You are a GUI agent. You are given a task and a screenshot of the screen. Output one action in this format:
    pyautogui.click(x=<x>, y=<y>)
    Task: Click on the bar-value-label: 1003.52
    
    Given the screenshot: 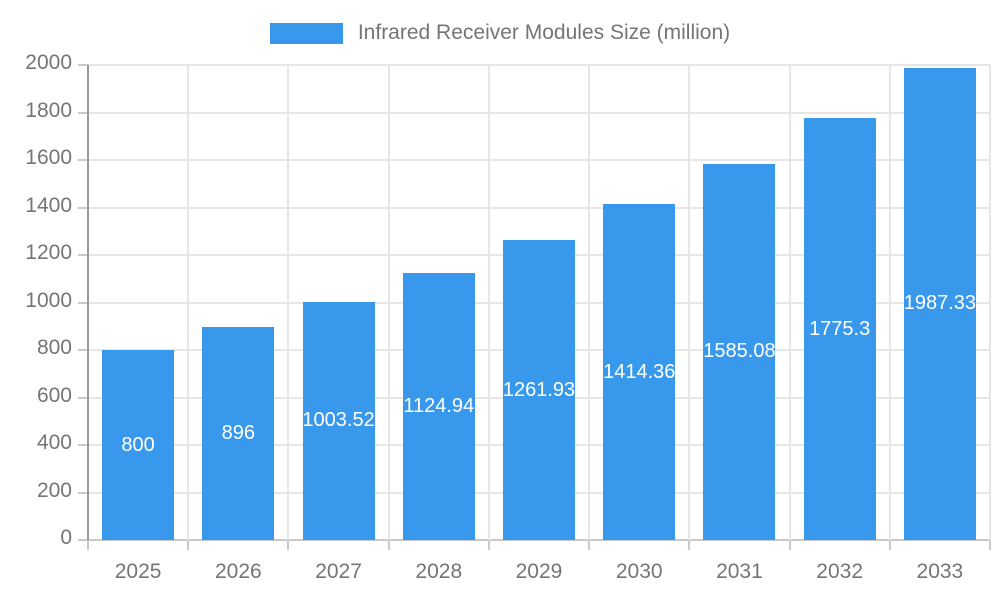 What is the action you would take?
    pyautogui.click(x=338, y=420)
    